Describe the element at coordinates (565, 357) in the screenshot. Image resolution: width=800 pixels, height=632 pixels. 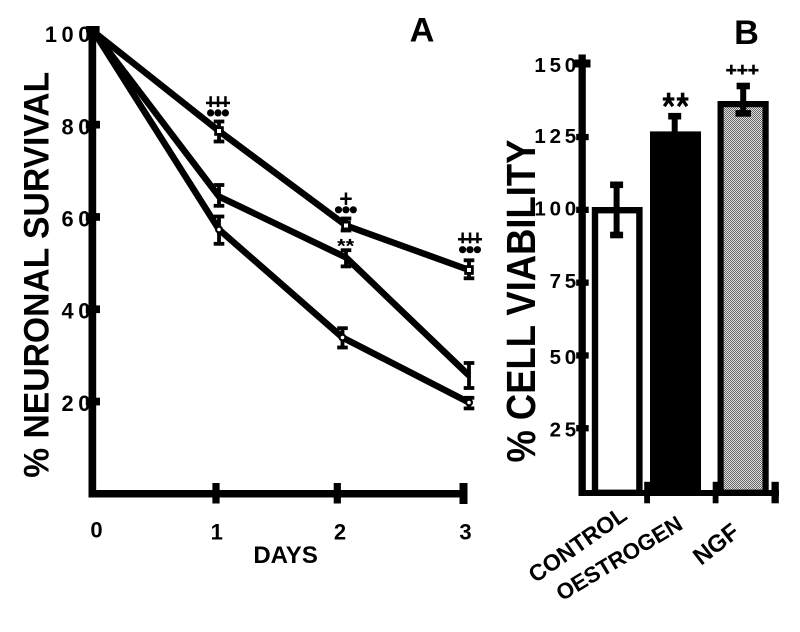
I see `svg-text: 50` at that location.